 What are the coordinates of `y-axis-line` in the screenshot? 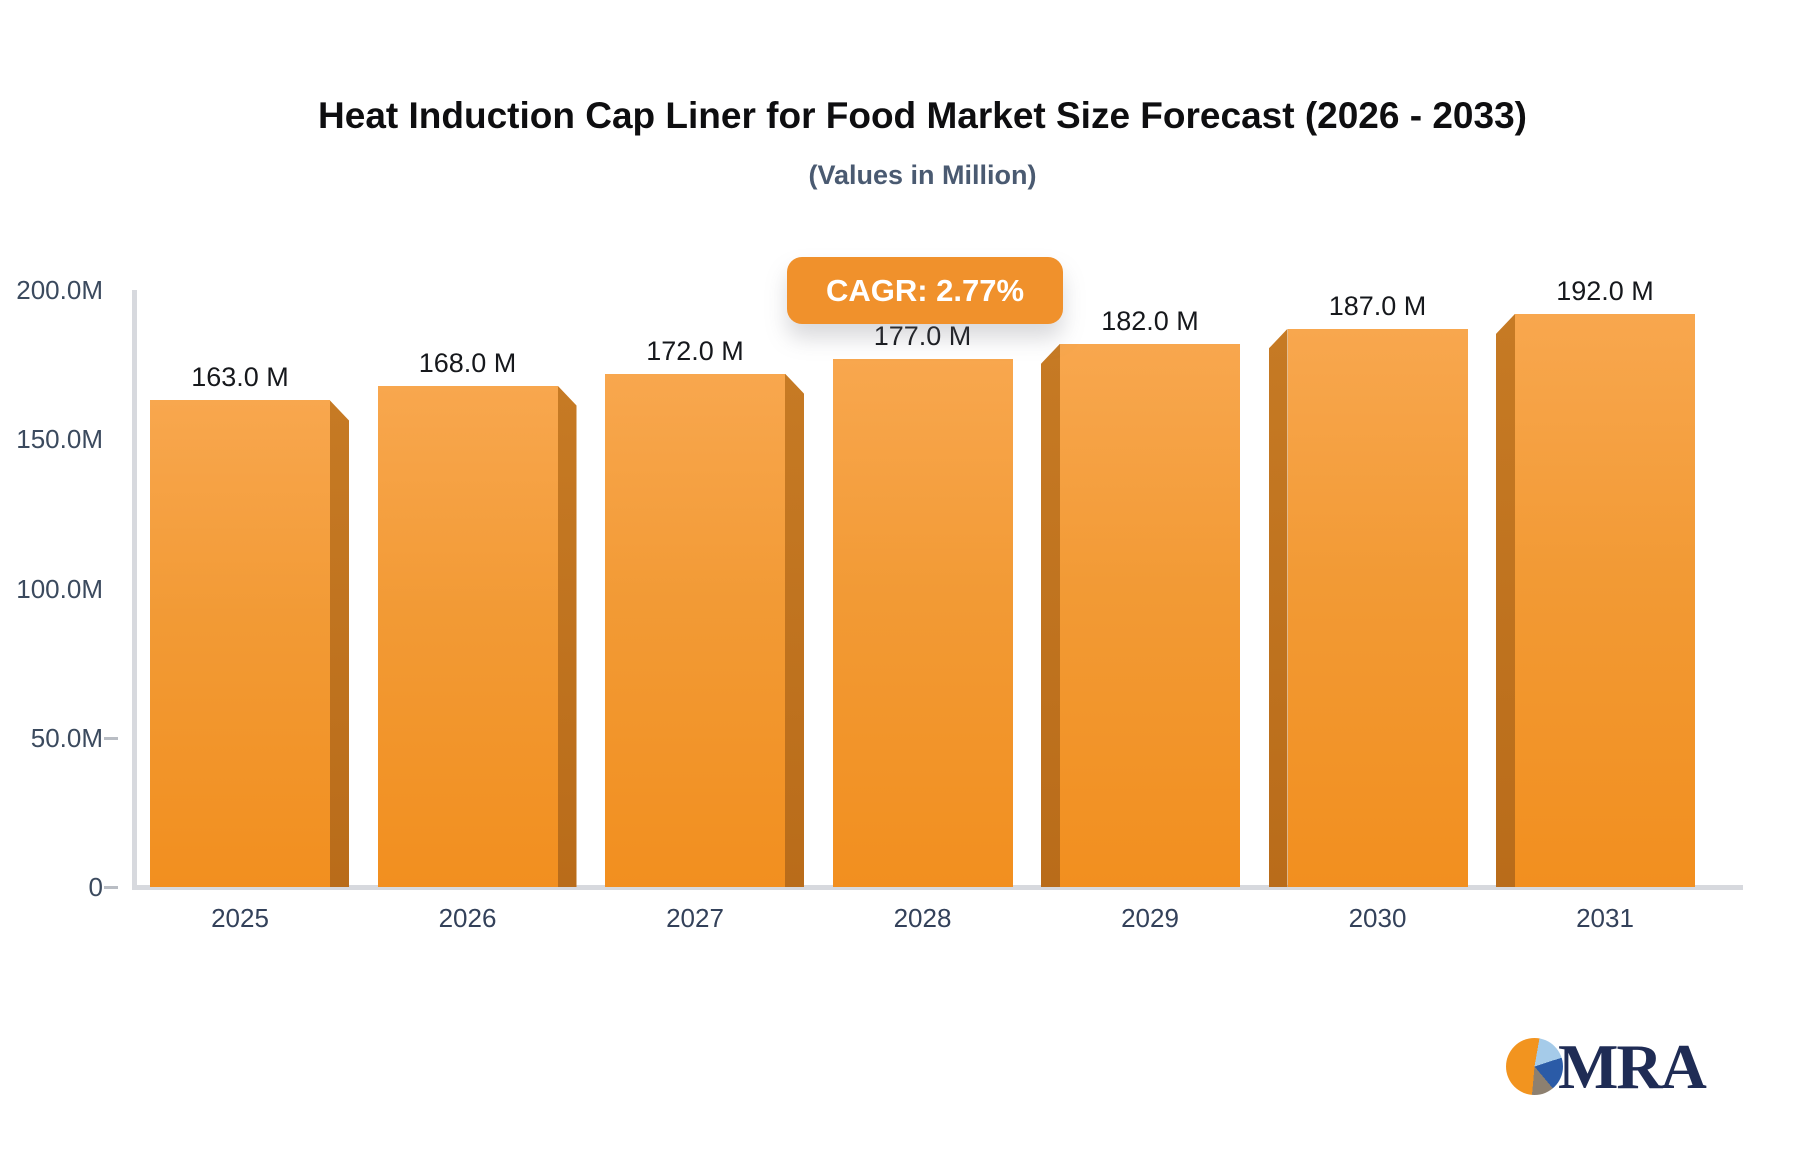 It's located at (134, 590).